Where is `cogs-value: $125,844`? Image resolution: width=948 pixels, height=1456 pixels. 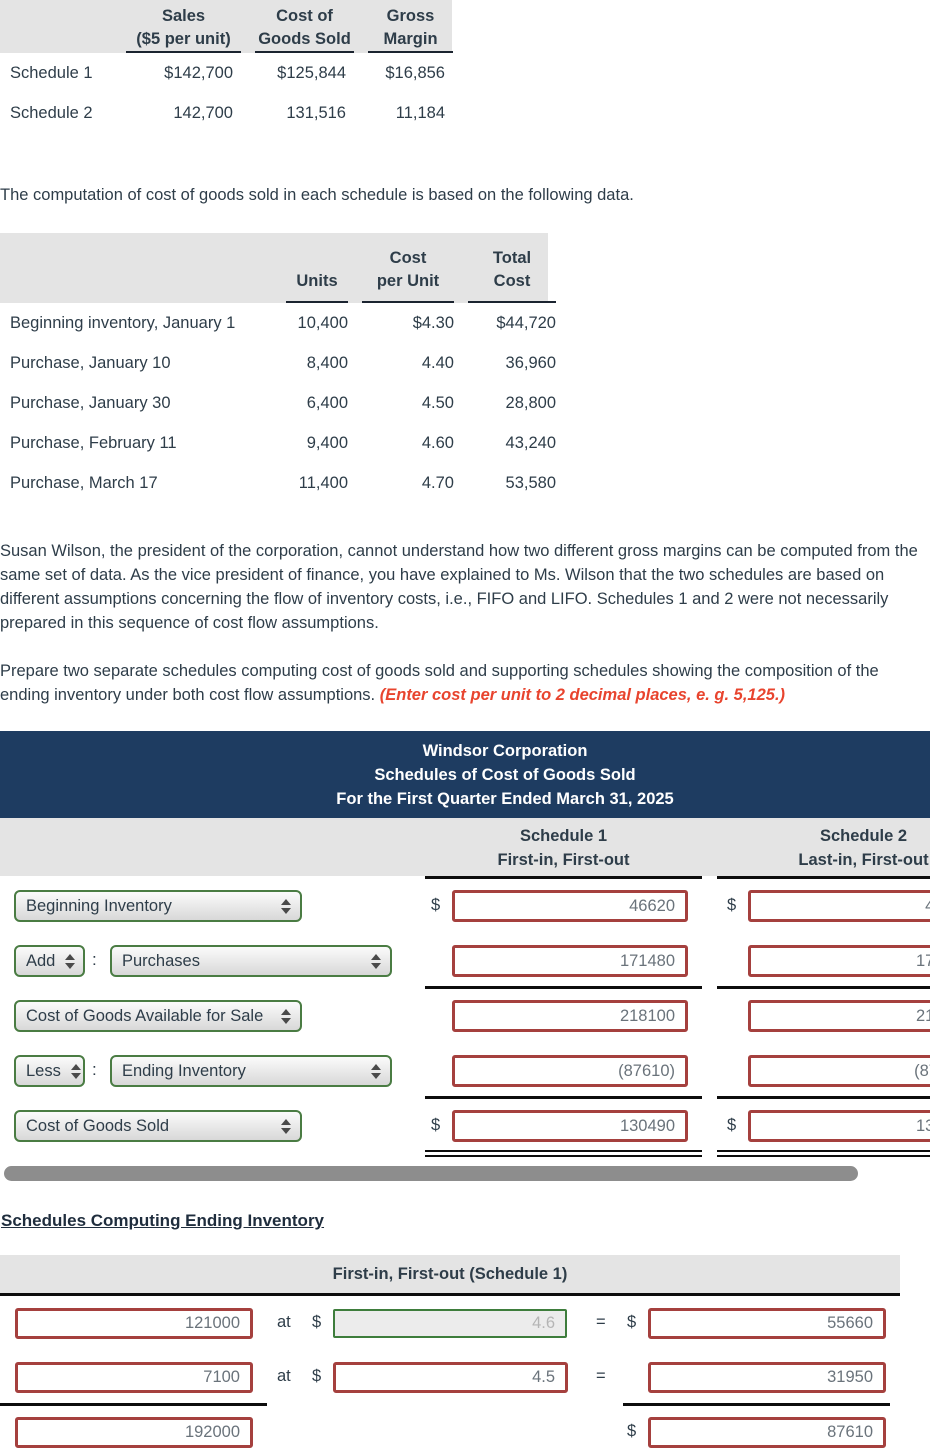
cogs-value: $125,844 is located at coordinates (311, 72).